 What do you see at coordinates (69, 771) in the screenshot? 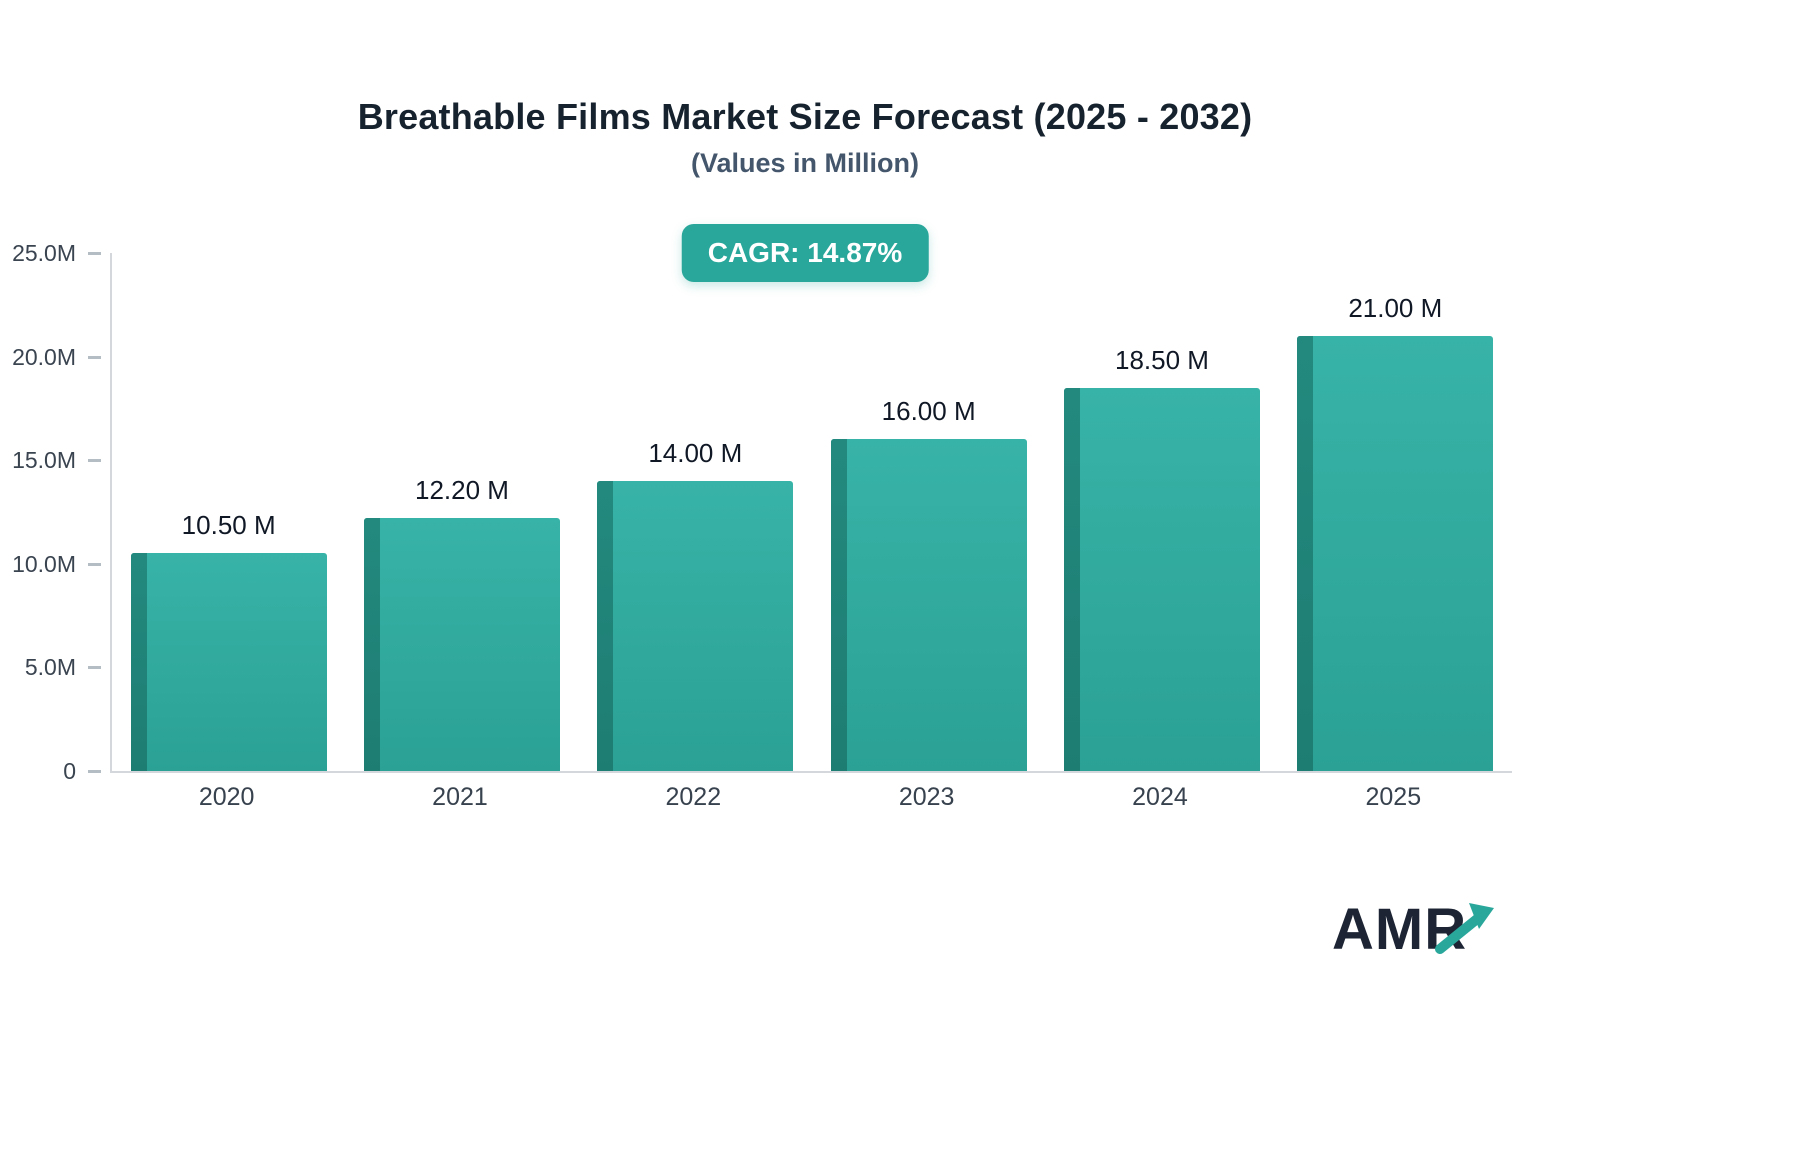
I see `y-axis-tick-label: 0` at bounding box center [69, 771].